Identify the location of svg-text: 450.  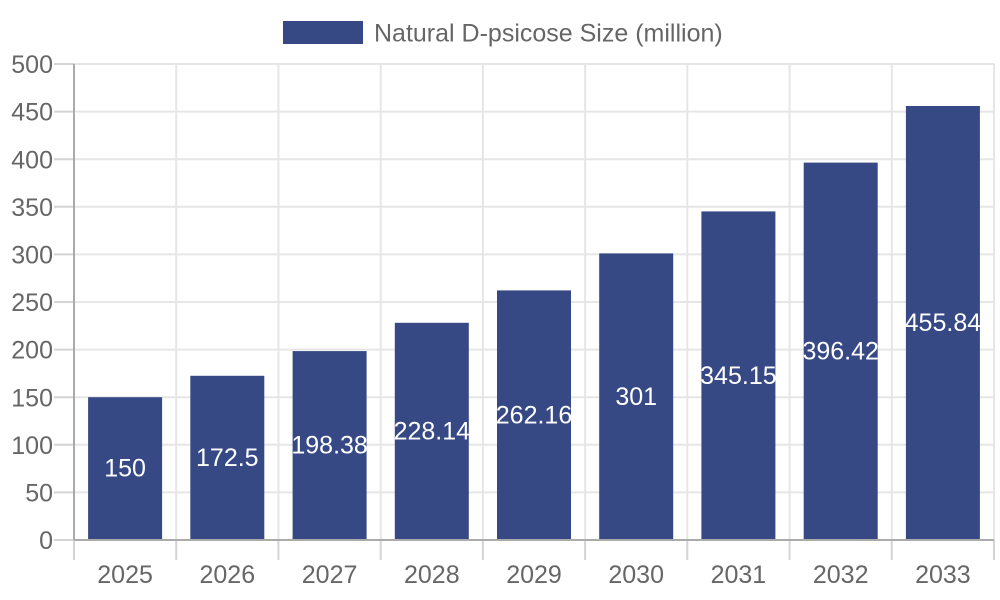
(32, 113).